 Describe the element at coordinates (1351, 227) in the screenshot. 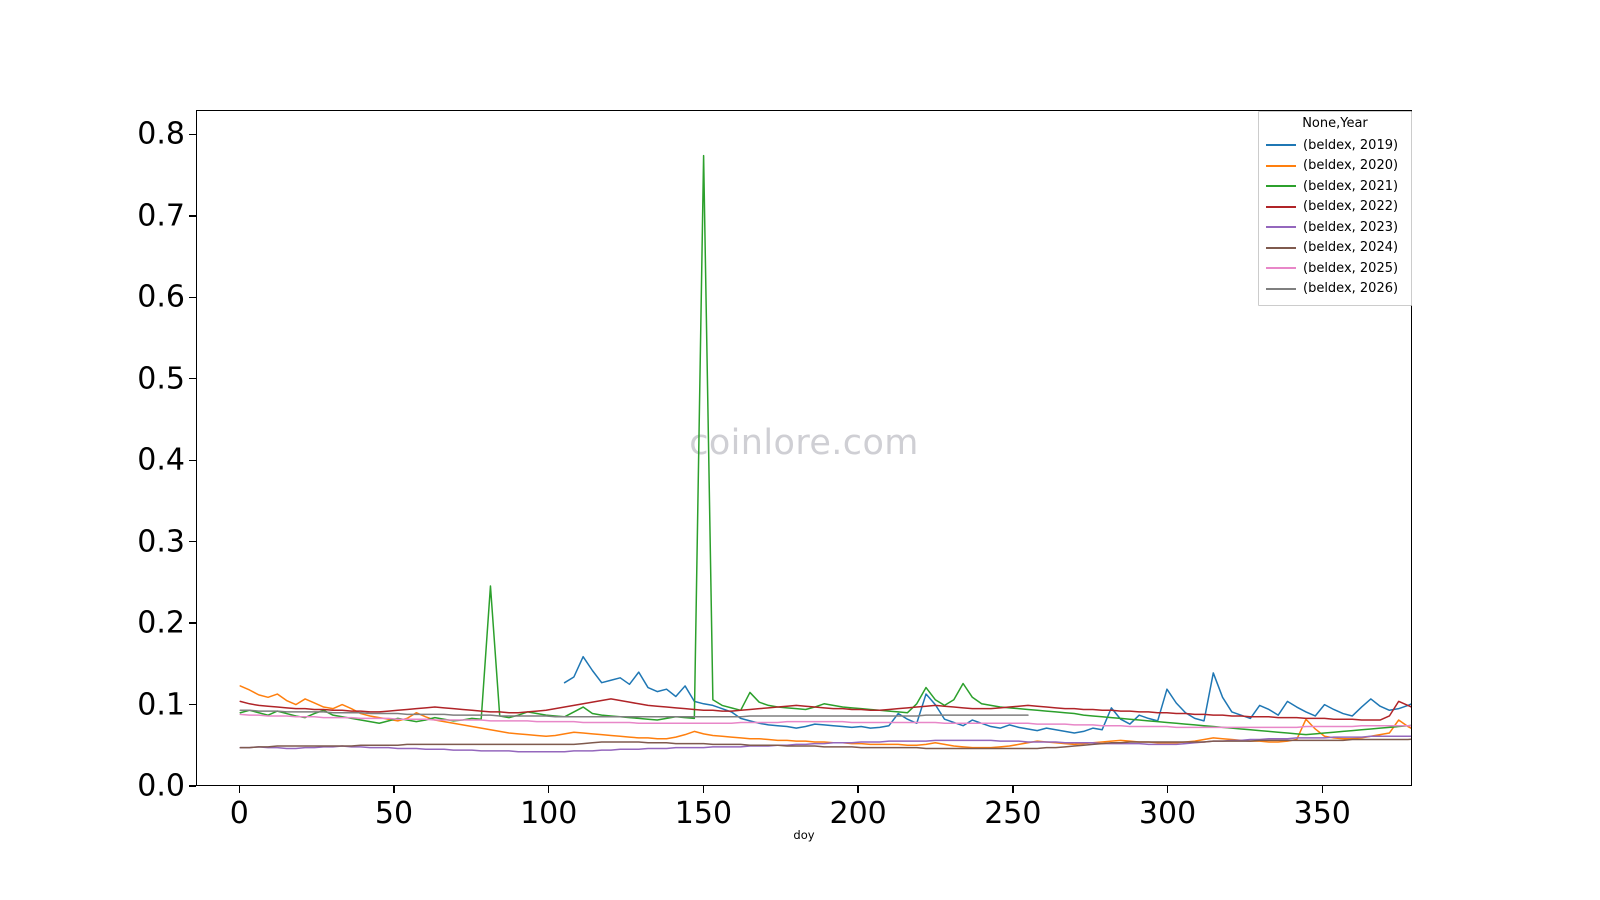

I see `legend-label: (beldex, 2023)` at that location.